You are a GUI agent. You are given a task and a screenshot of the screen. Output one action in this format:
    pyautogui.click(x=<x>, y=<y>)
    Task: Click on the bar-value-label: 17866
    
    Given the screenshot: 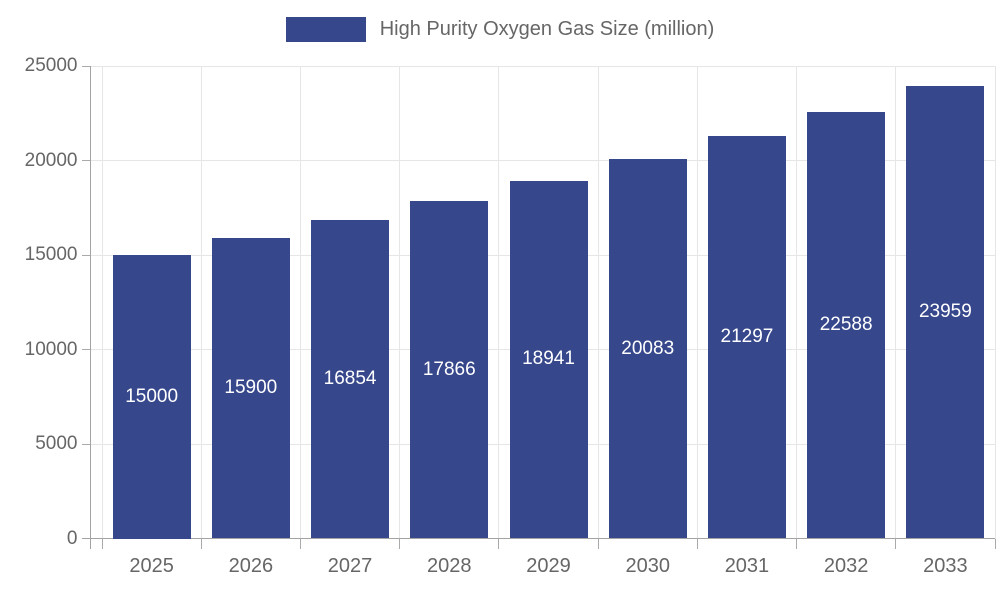 What is the action you would take?
    pyautogui.click(x=449, y=369)
    